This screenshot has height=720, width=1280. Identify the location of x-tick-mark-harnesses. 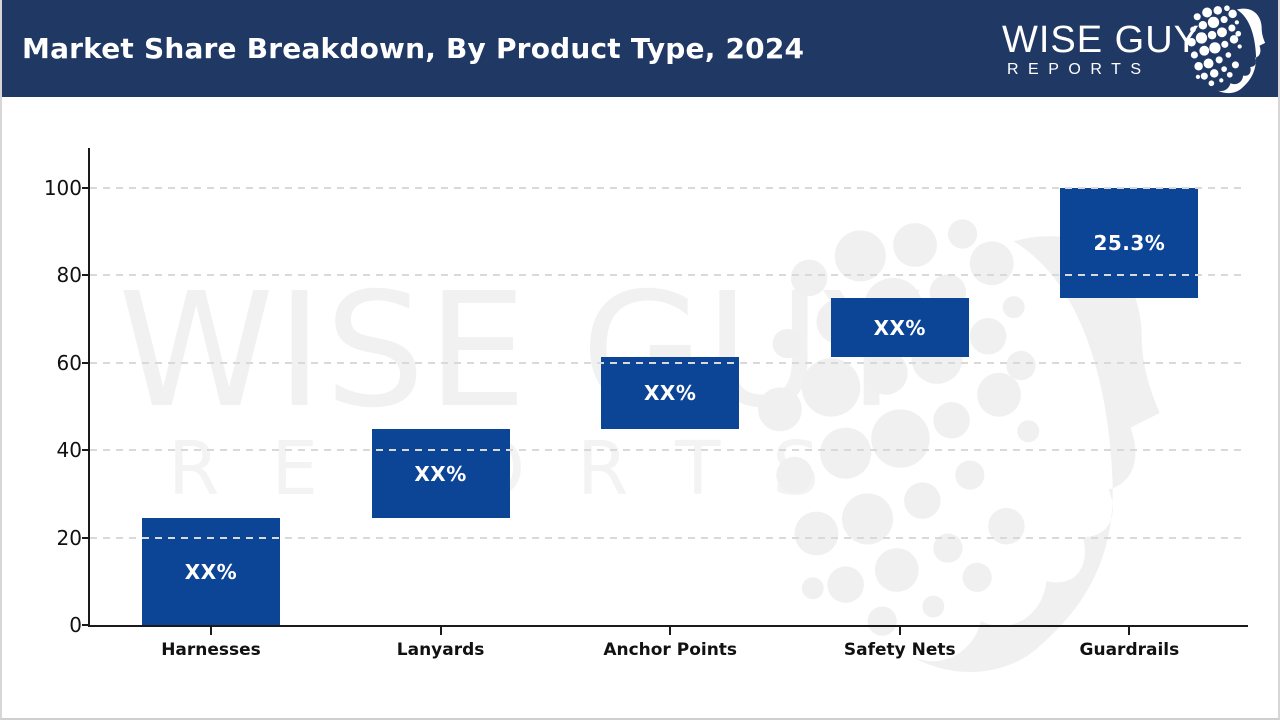
(211, 631).